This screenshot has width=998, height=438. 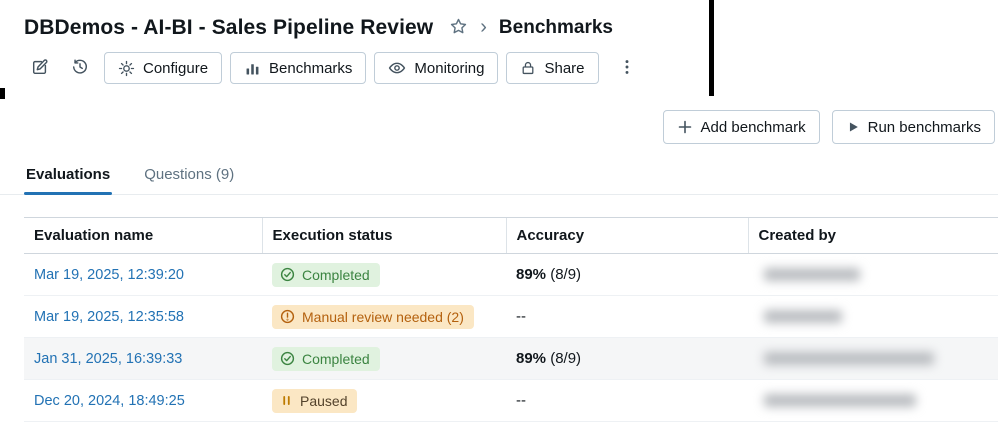 What do you see at coordinates (383, 235) in the screenshot?
I see `column-header-execution-status: Execution status` at bounding box center [383, 235].